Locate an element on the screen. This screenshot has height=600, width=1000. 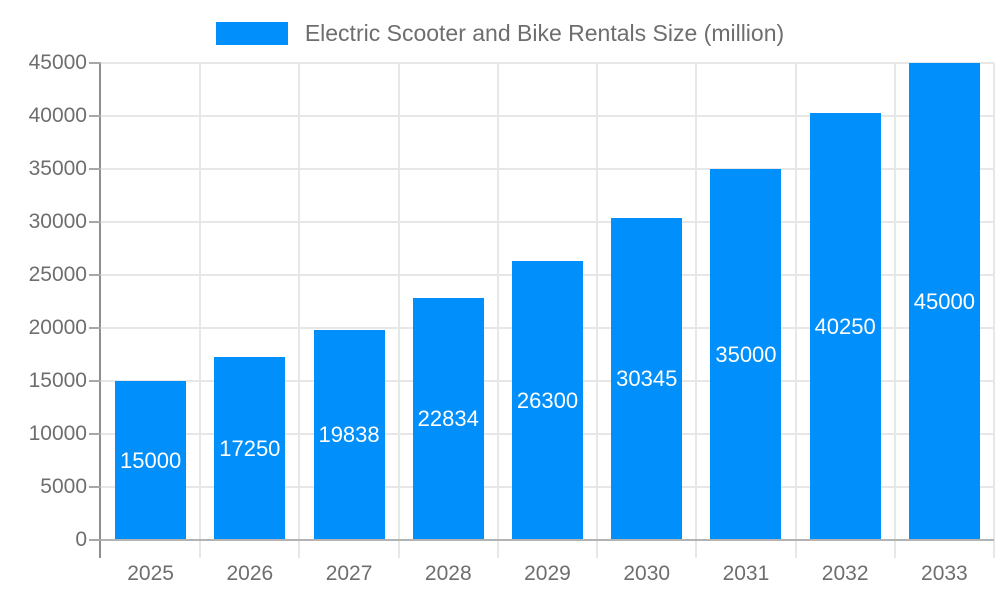
x-axis-label: 2030 is located at coordinates (647, 573).